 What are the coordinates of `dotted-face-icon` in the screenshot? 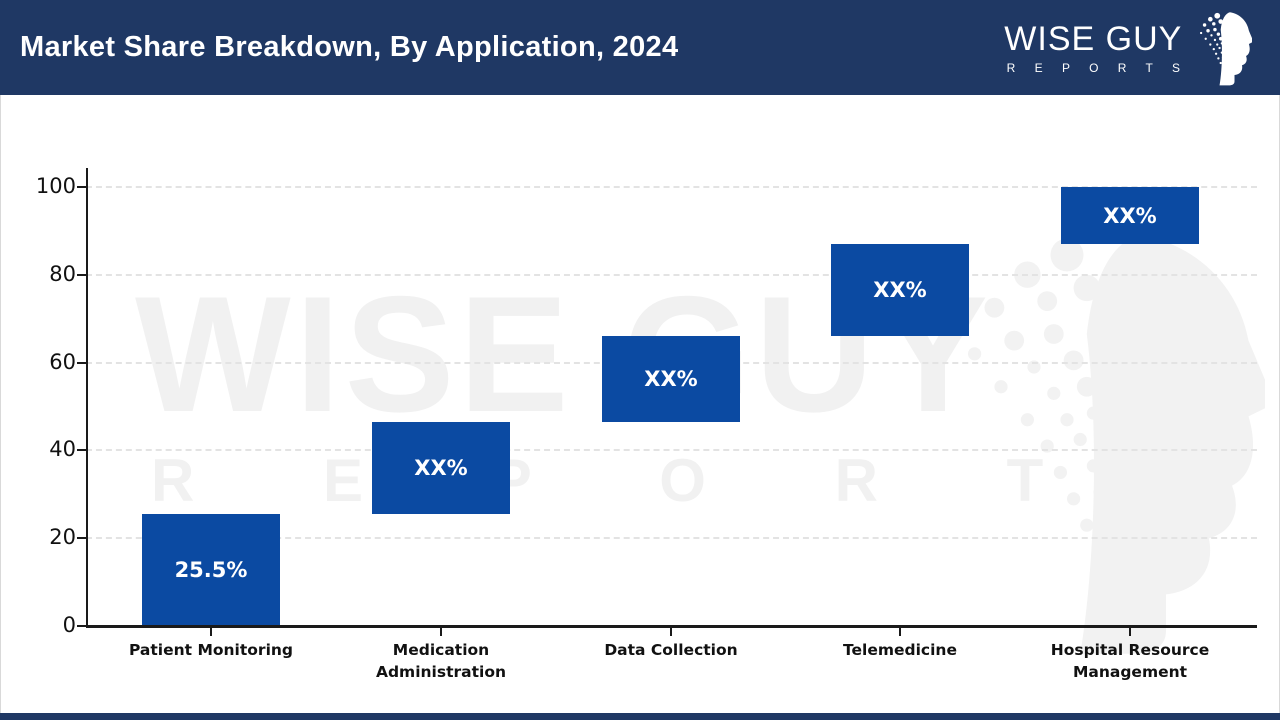 It's located at (1224, 48).